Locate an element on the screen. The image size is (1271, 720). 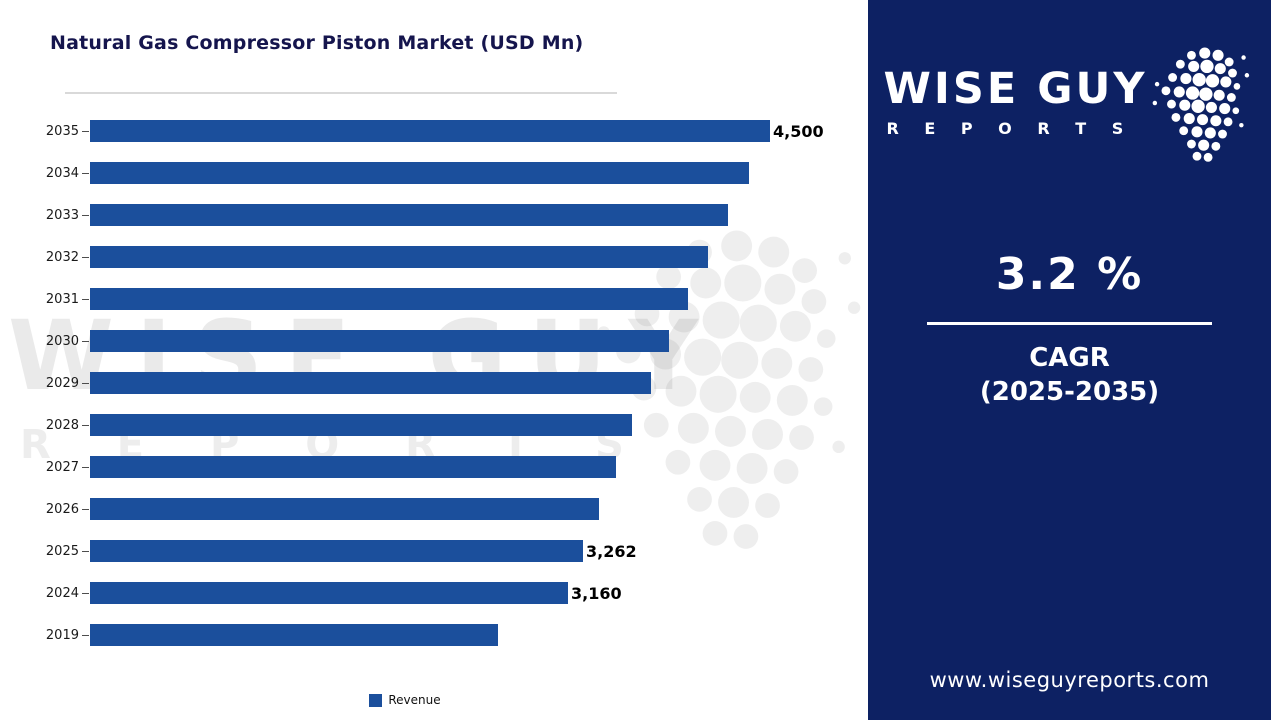
cagr-value: 3.2 % is located at coordinates (1069, 274).